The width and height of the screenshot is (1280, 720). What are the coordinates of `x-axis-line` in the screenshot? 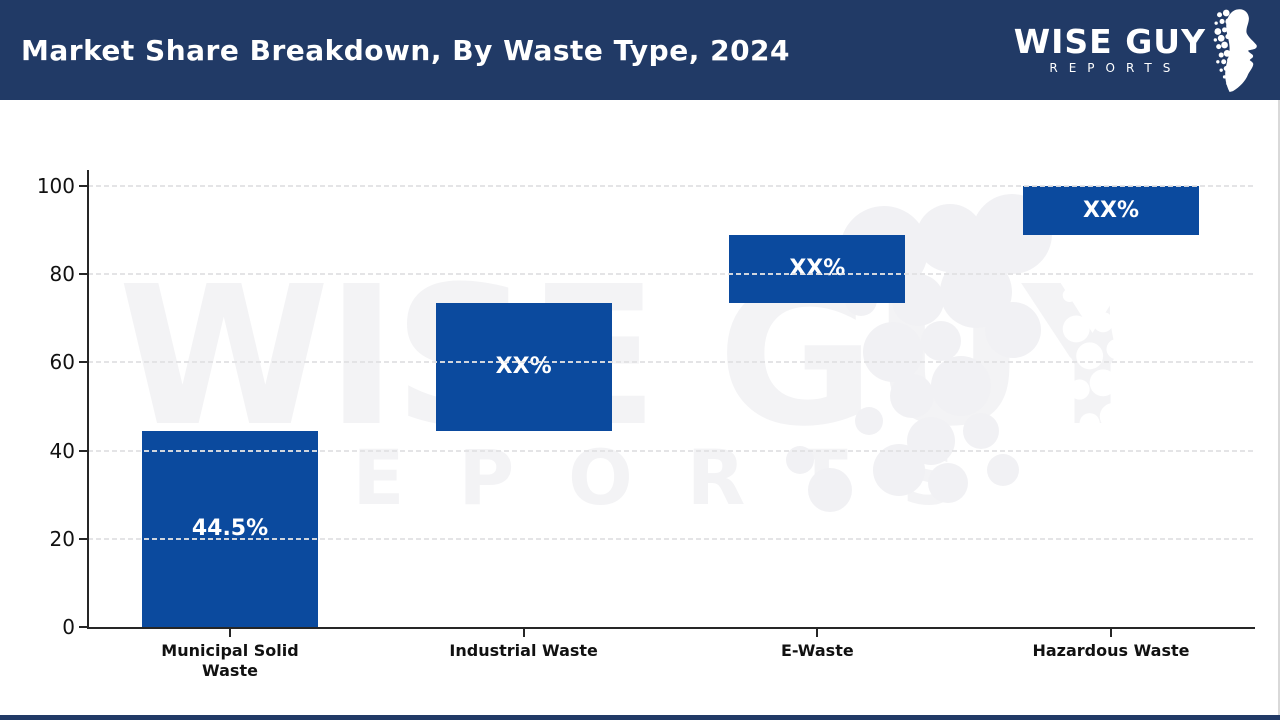 It's located at (671, 628).